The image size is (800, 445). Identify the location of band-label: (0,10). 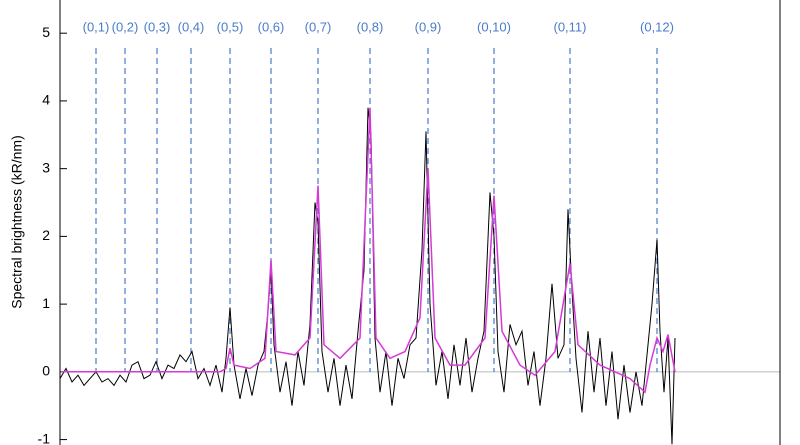
(494, 26).